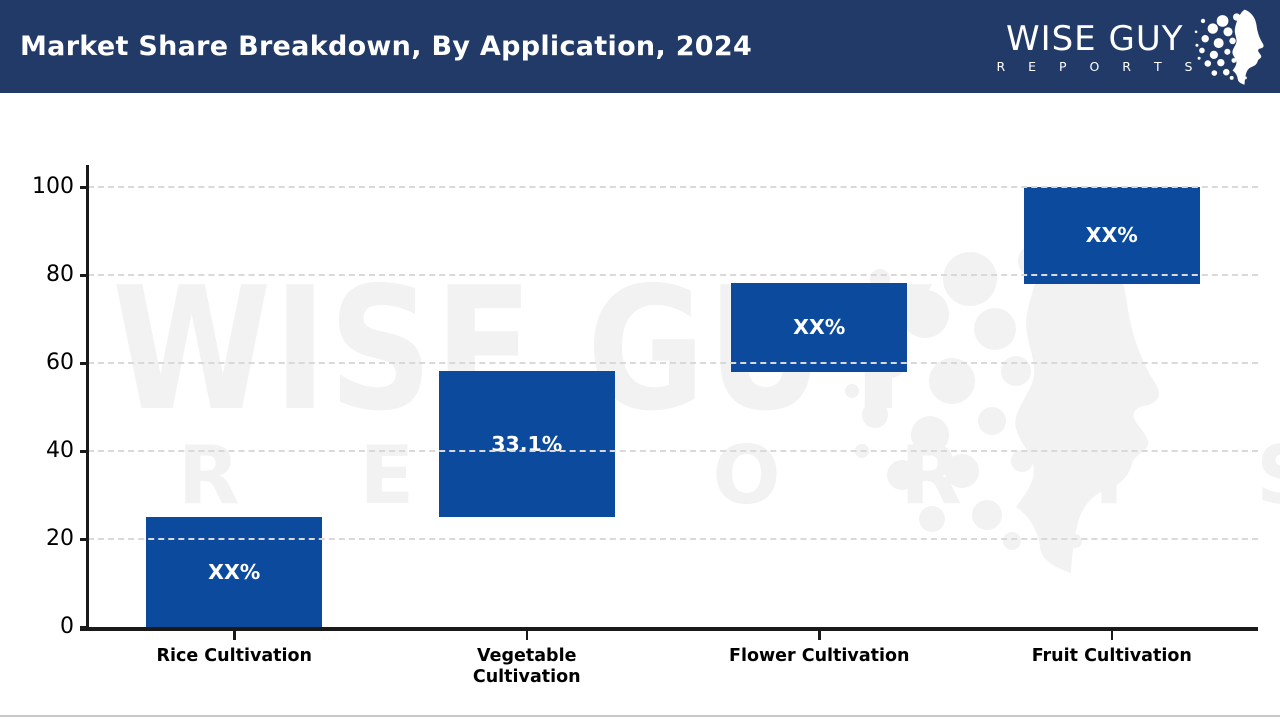  I want to click on logo-subtitle: R E P O R T S, so click(1099, 67).